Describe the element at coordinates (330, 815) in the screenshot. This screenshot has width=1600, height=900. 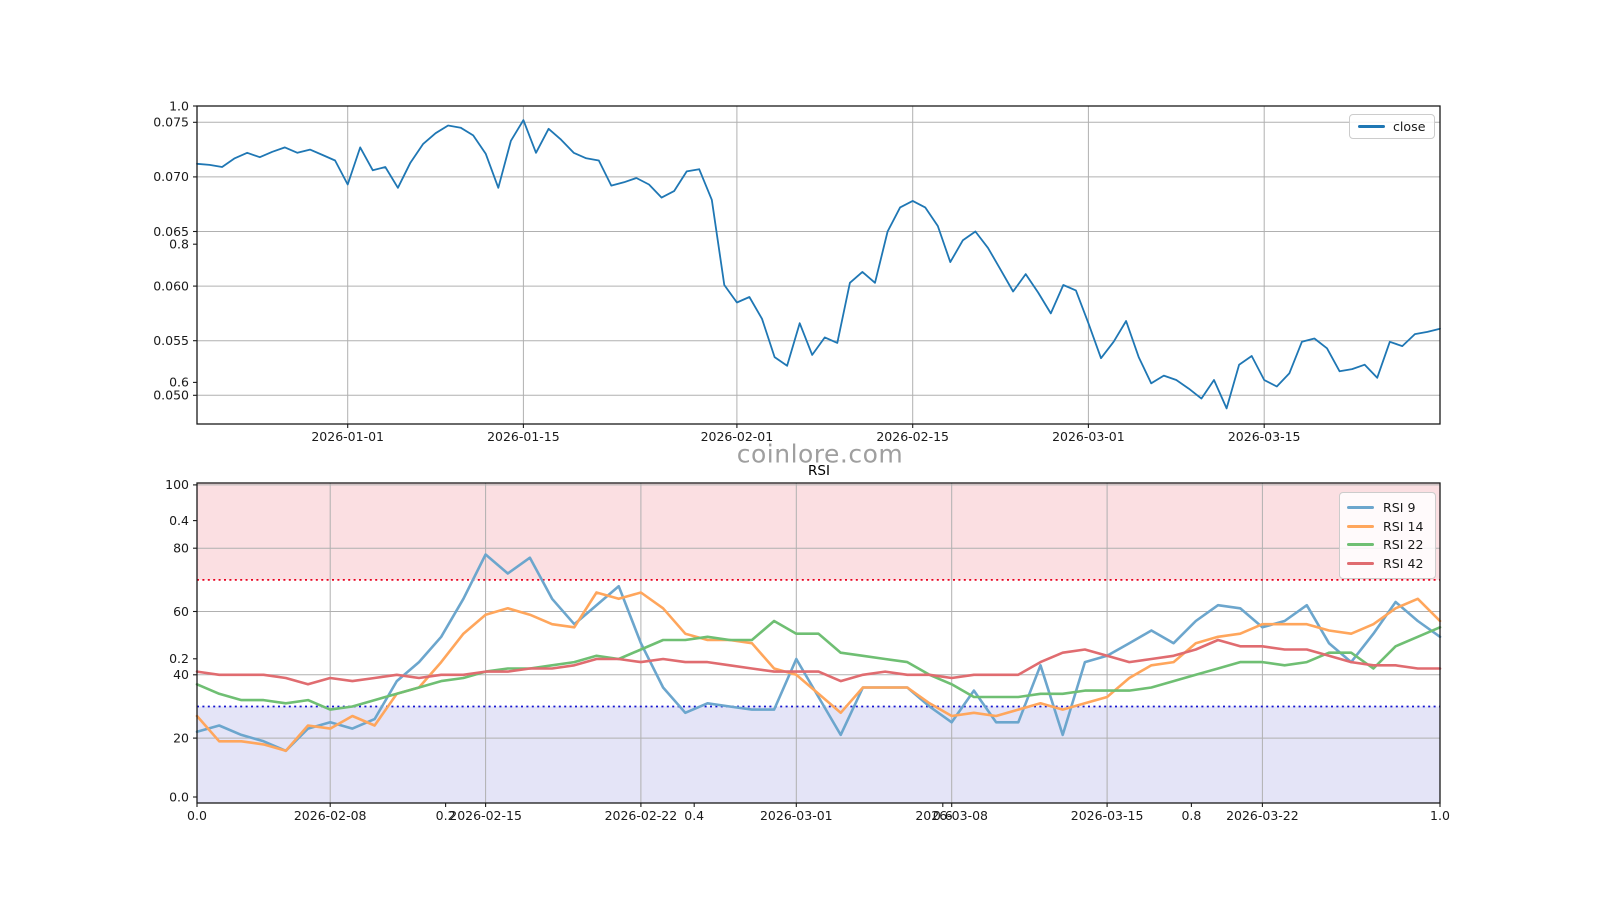
I see `svg-text: 2026-02-08` at that location.